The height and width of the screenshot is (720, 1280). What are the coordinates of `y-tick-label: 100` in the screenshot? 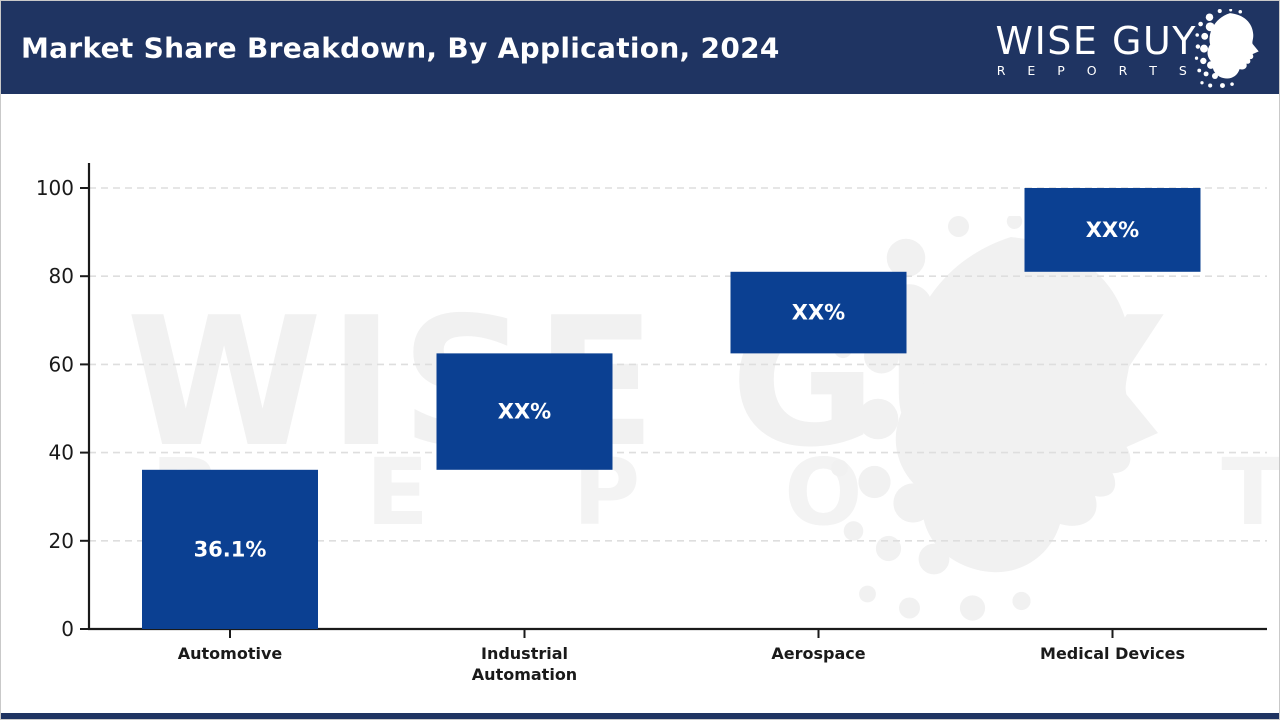 It's located at (55, 188).